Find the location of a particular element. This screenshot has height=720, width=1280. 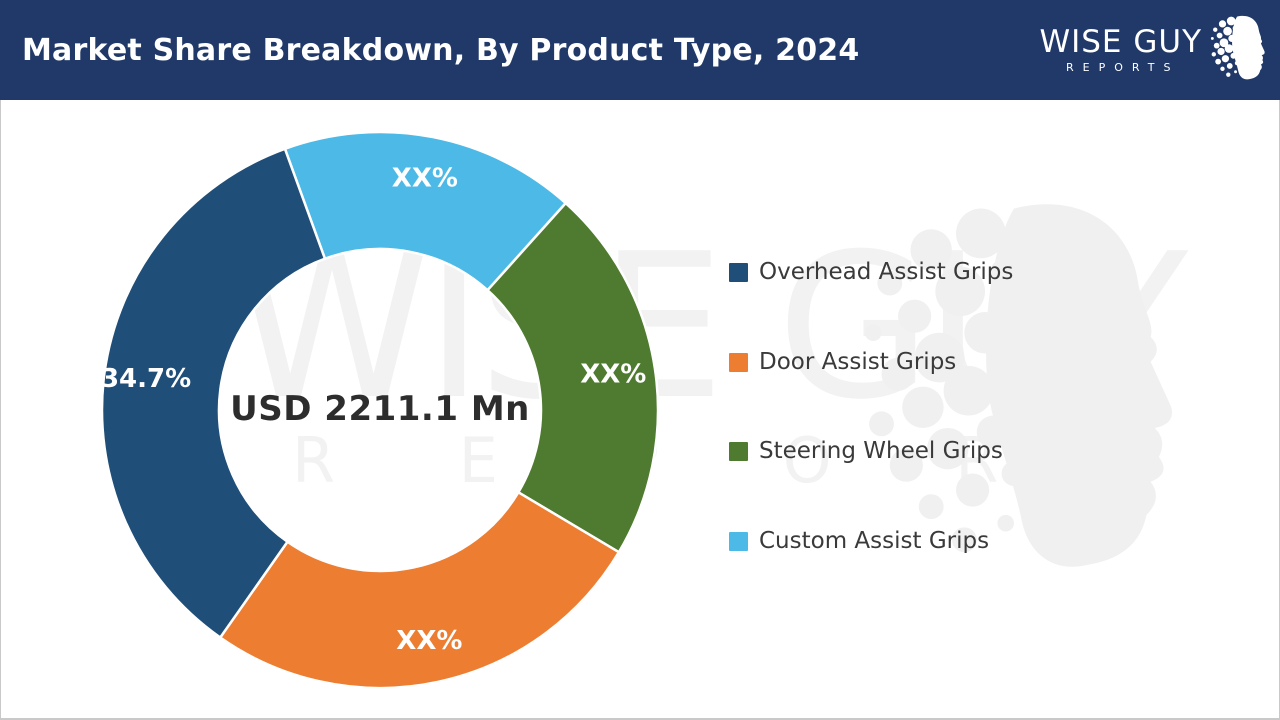

legend-label: Custom Assist Grips is located at coordinates (874, 541).